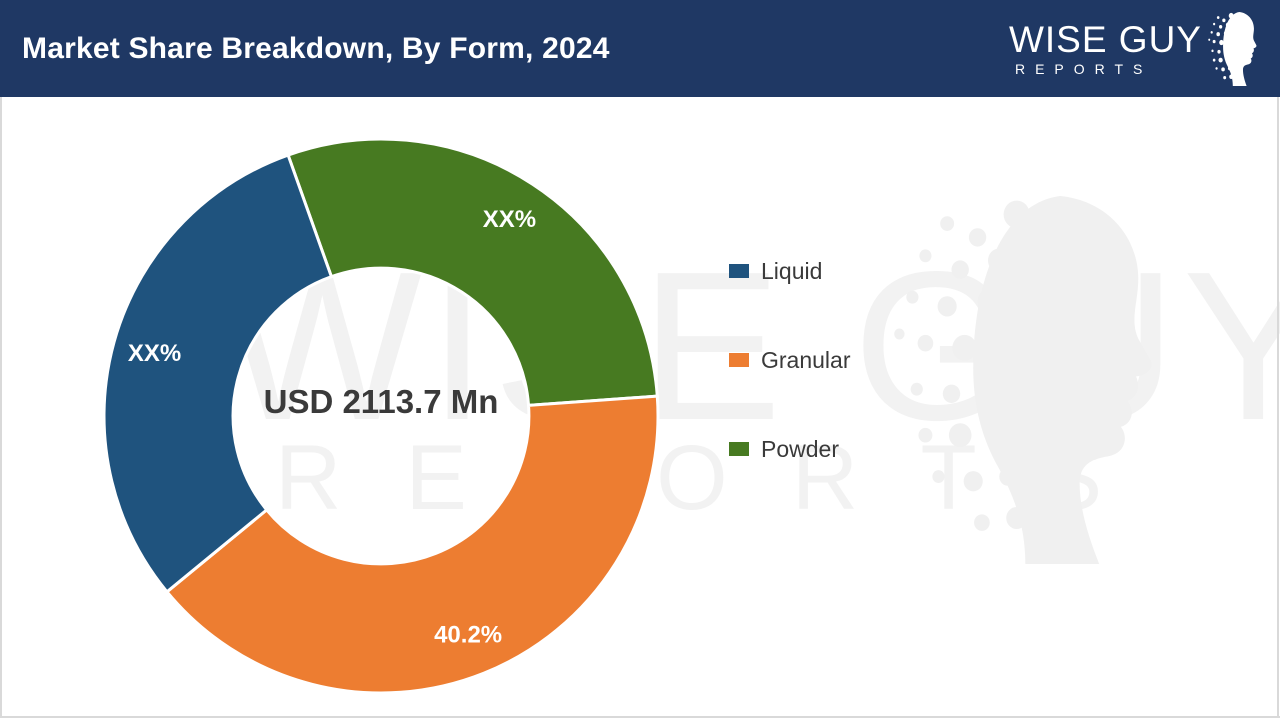 This screenshot has width=1280, height=720. Describe the element at coordinates (154, 353) in the screenshot. I see `slice-value-label-liquid: XX%` at that location.